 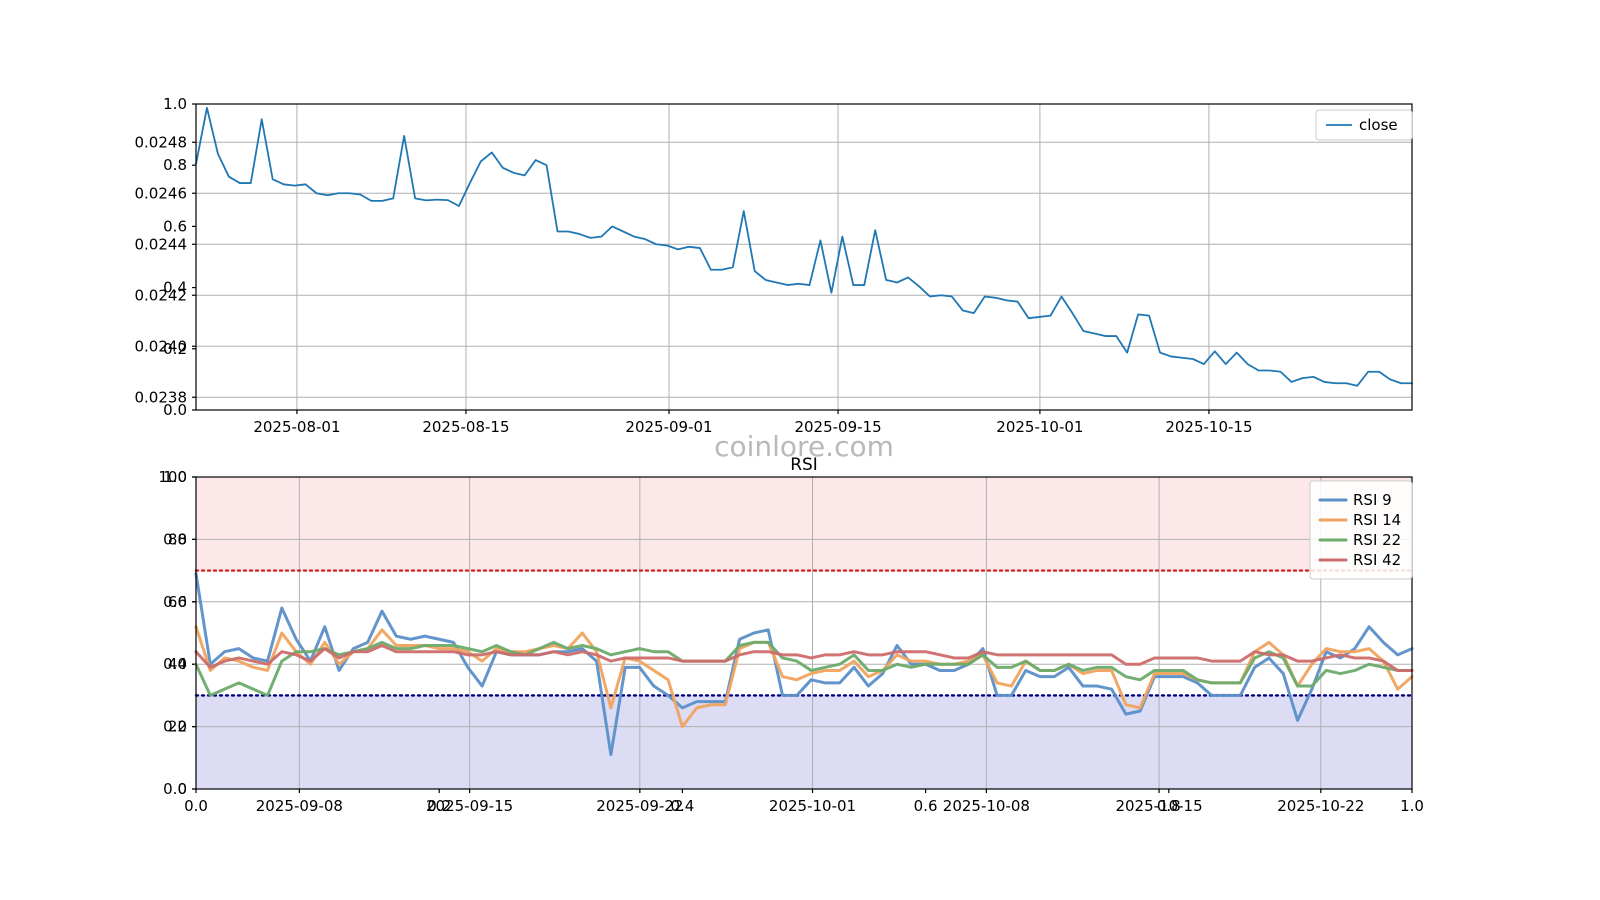 I want to click on rsi-legend-label-rsi-9: RSI 9, so click(x=1372, y=500).